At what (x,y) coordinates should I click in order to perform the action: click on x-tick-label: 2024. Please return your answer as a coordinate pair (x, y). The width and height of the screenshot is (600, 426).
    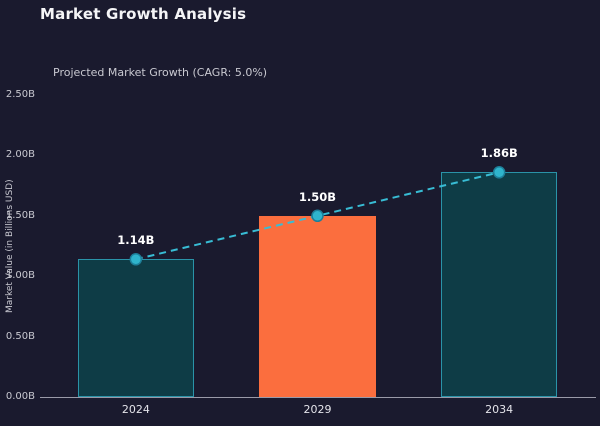
    Looking at the image, I should click on (135, 409).